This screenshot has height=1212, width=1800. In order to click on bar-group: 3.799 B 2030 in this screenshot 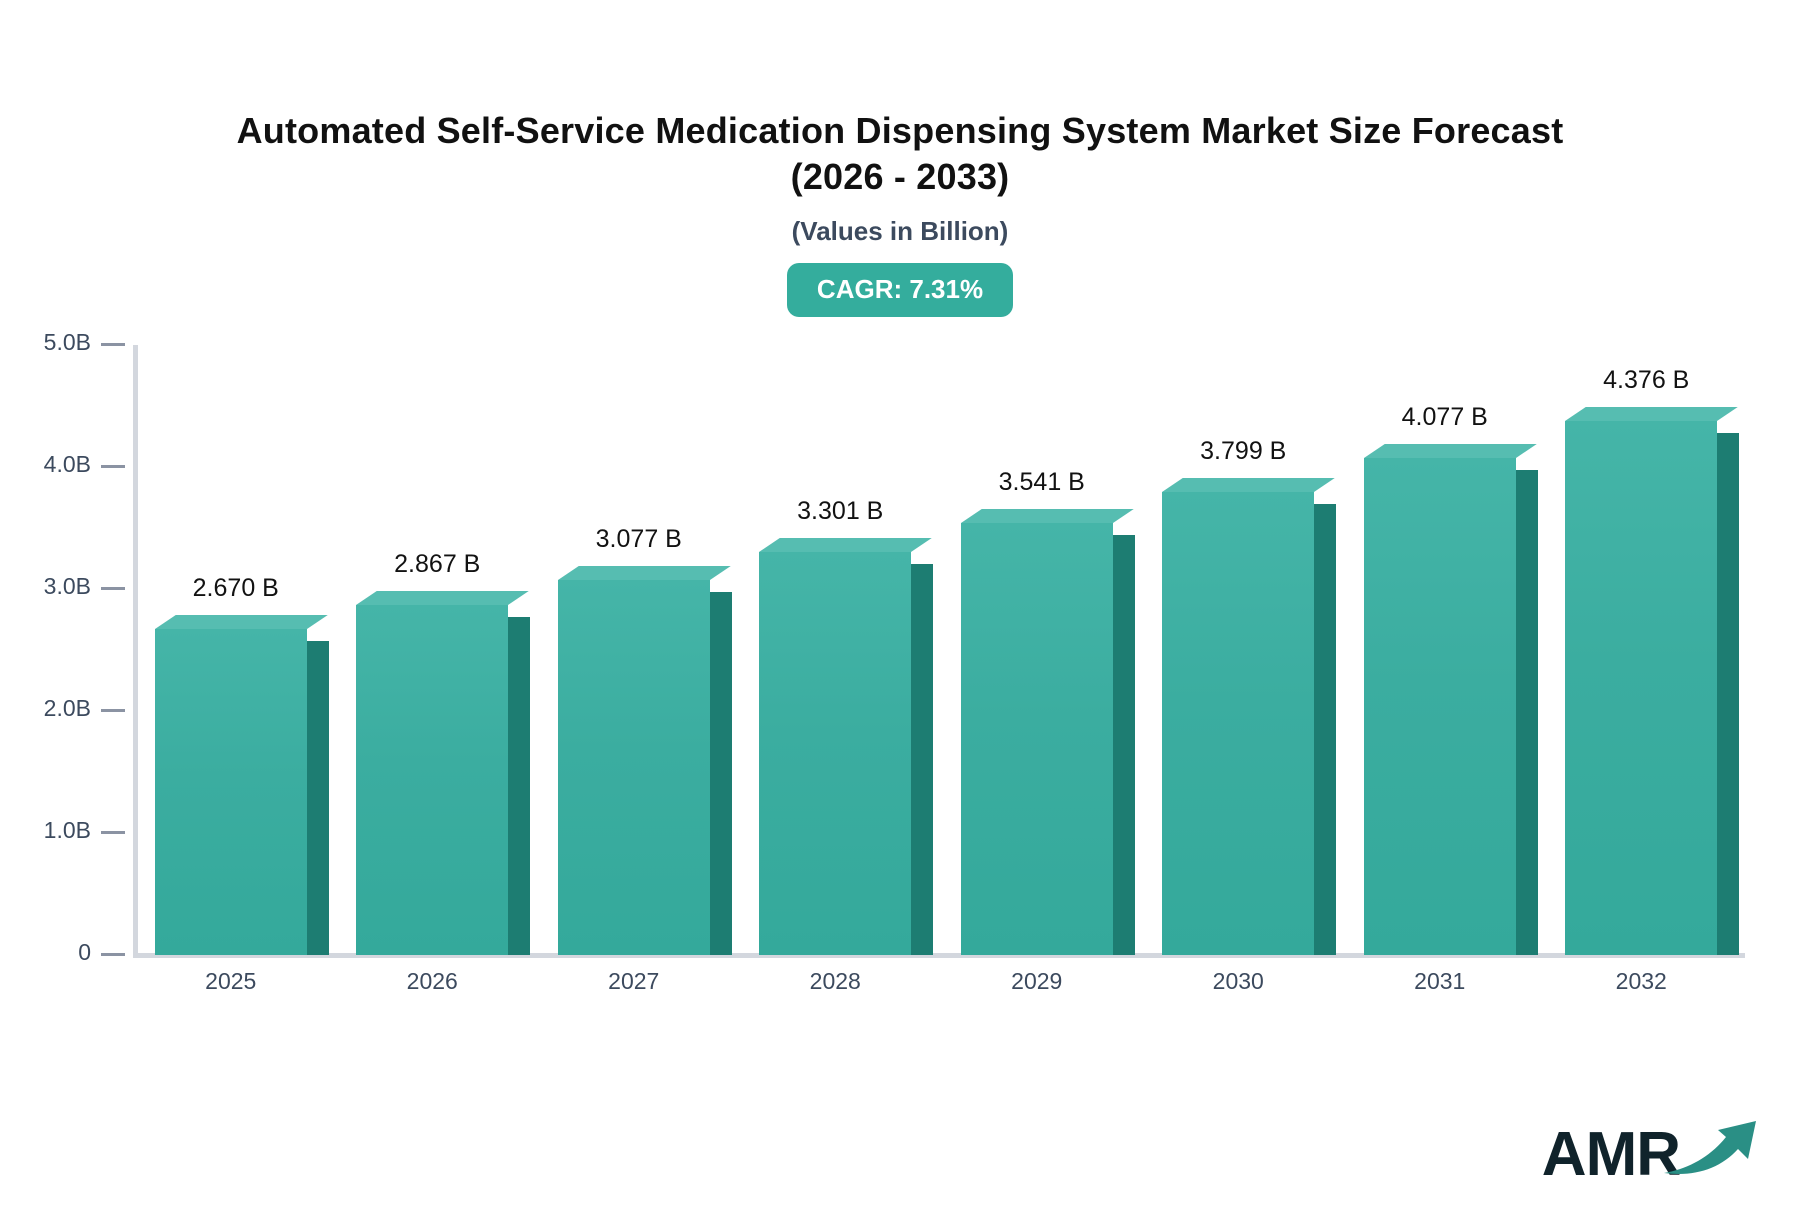, I will do `click(1249, 606)`.